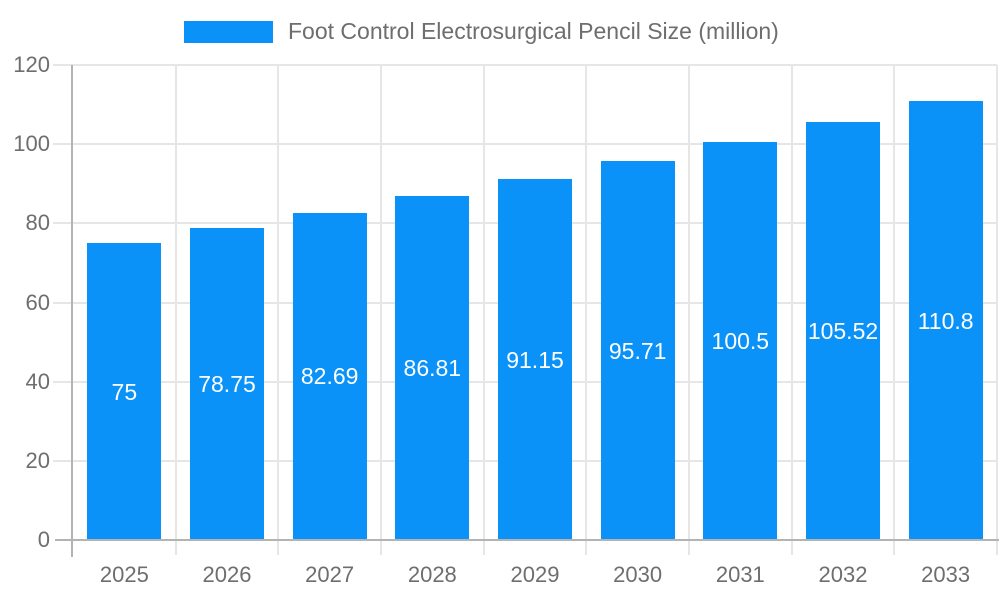 The image size is (1000, 600). What do you see at coordinates (227, 574) in the screenshot?
I see `x-axis-label: 2026` at bounding box center [227, 574].